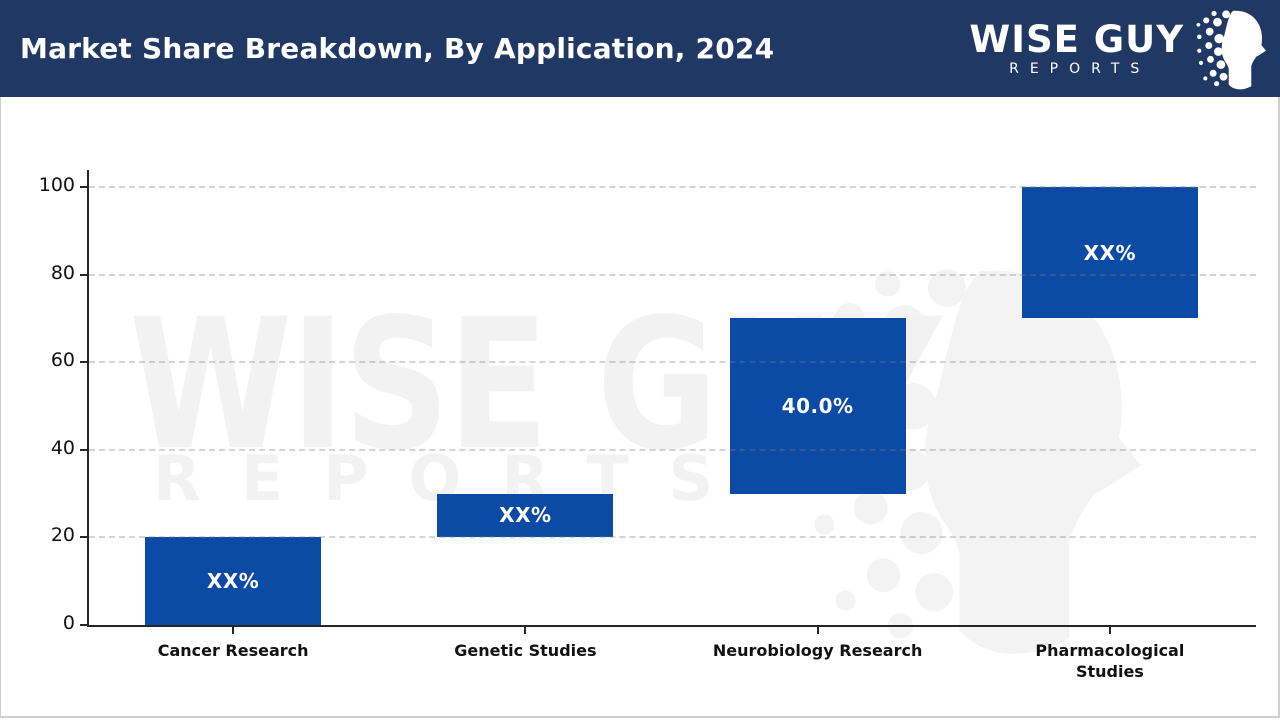 Image resolution: width=1280 pixels, height=720 pixels. What do you see at coordinates (453, 478) in the screenshot?
I see `watermark-subtext: REPORTS` at bounding box center [453, 478].